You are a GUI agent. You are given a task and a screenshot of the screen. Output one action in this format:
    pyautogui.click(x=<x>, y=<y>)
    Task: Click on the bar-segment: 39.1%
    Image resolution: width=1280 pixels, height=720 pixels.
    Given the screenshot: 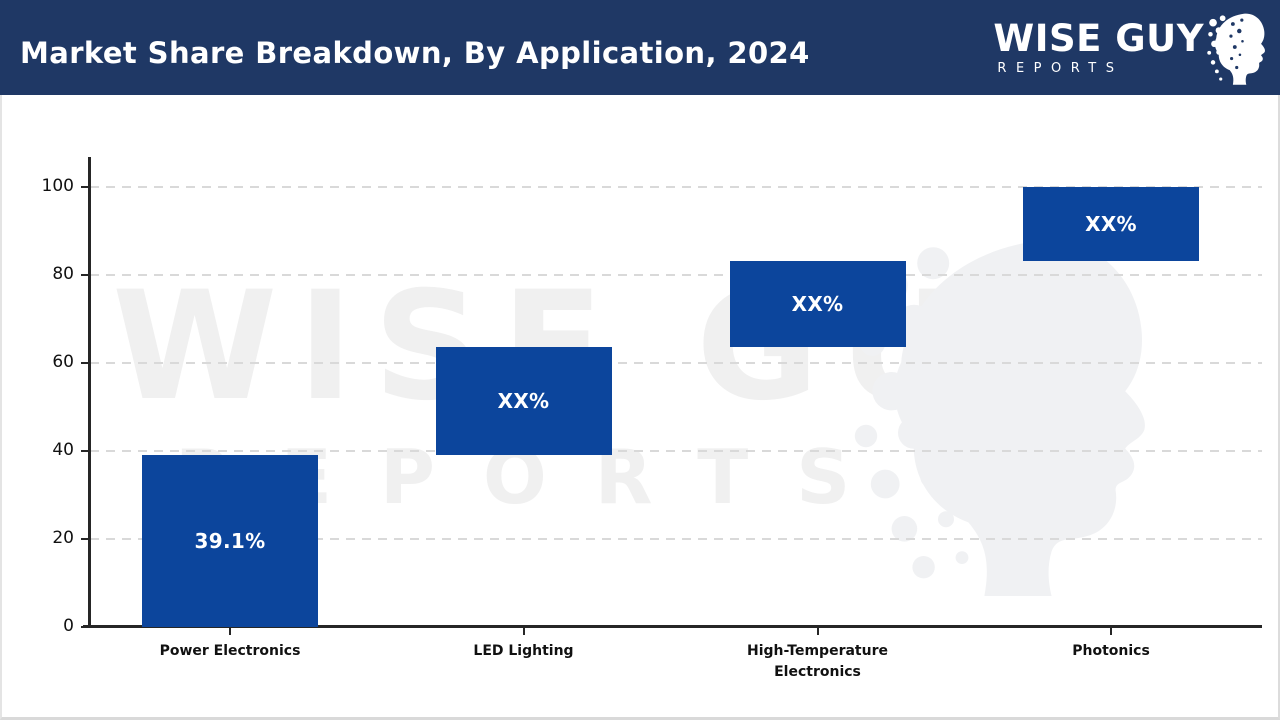 What is the action you would take?
    pyautogui.click(x=230, y=540)
    